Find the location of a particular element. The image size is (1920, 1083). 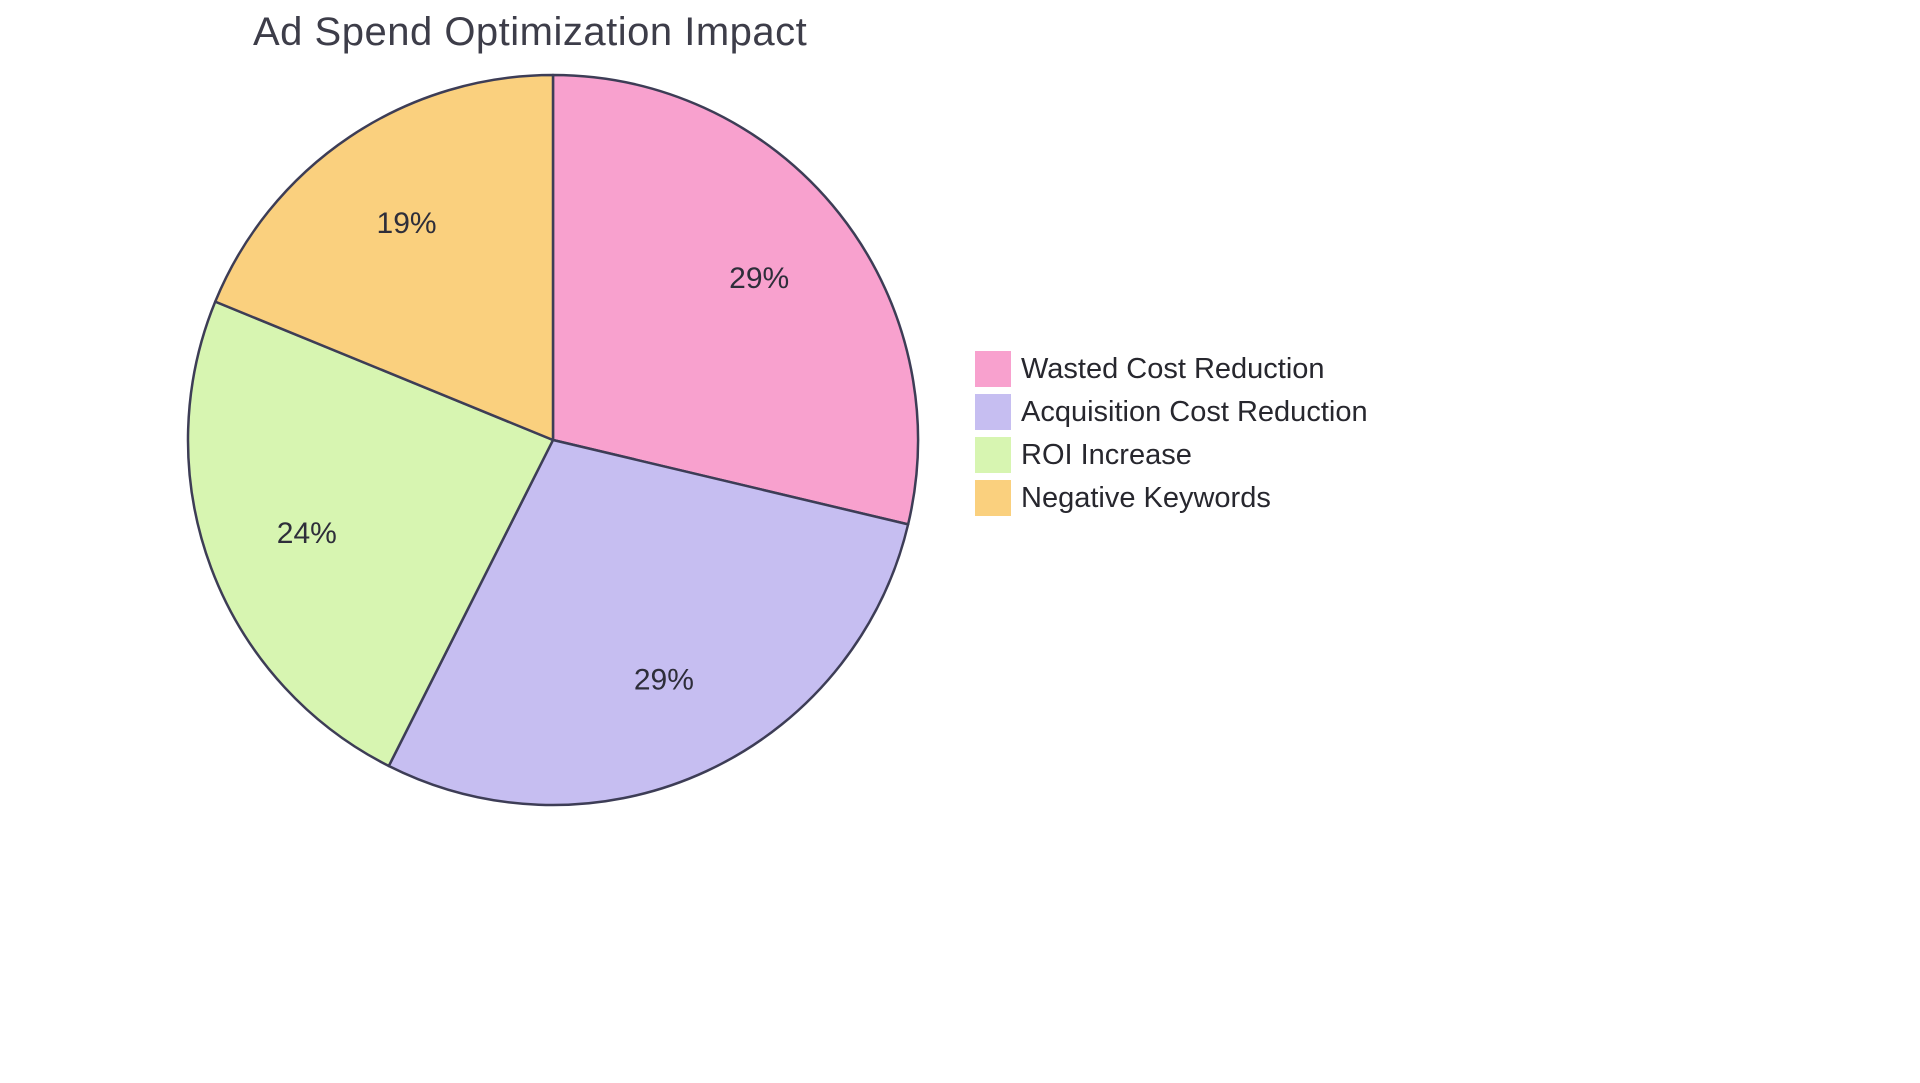

legend-item-1: Acquisition Cost Reduction is located at coordinates (1171, 412).